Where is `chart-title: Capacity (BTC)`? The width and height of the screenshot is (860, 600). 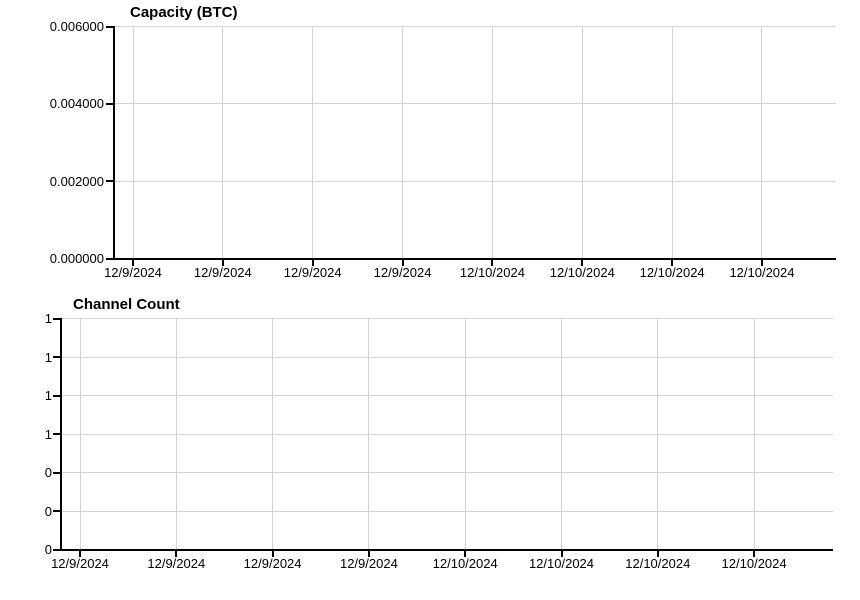
chart-title: Capacity (BTC) is located at coordinates (184, 12).